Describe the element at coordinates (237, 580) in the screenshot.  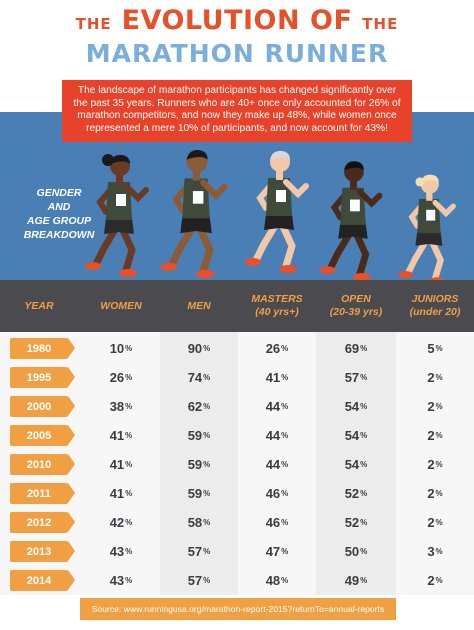
I see `table-row: 2014 43% 57% 48% 49% 2%` at that location.